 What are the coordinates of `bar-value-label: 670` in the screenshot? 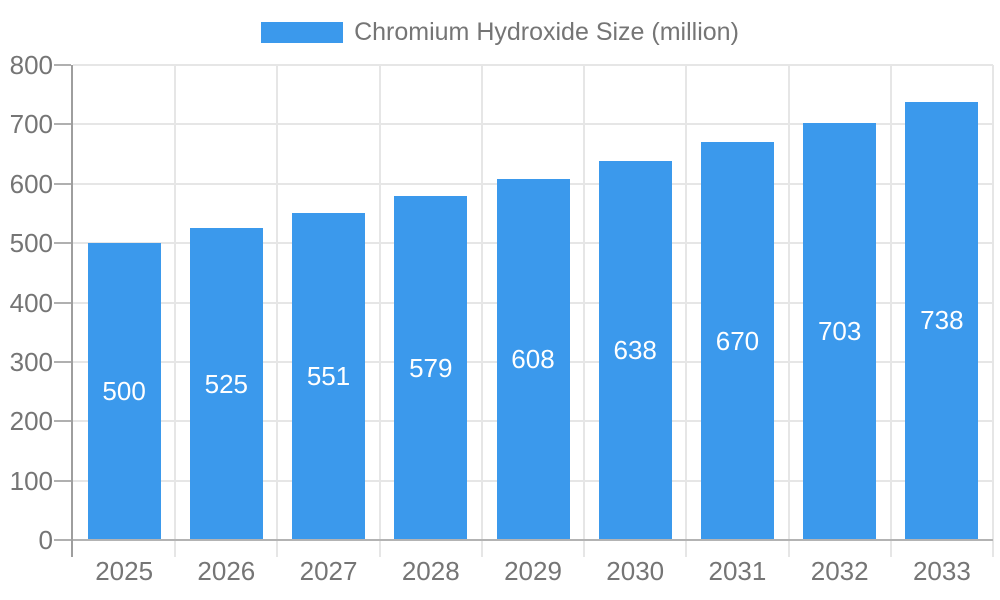 It's located at (737, 340).